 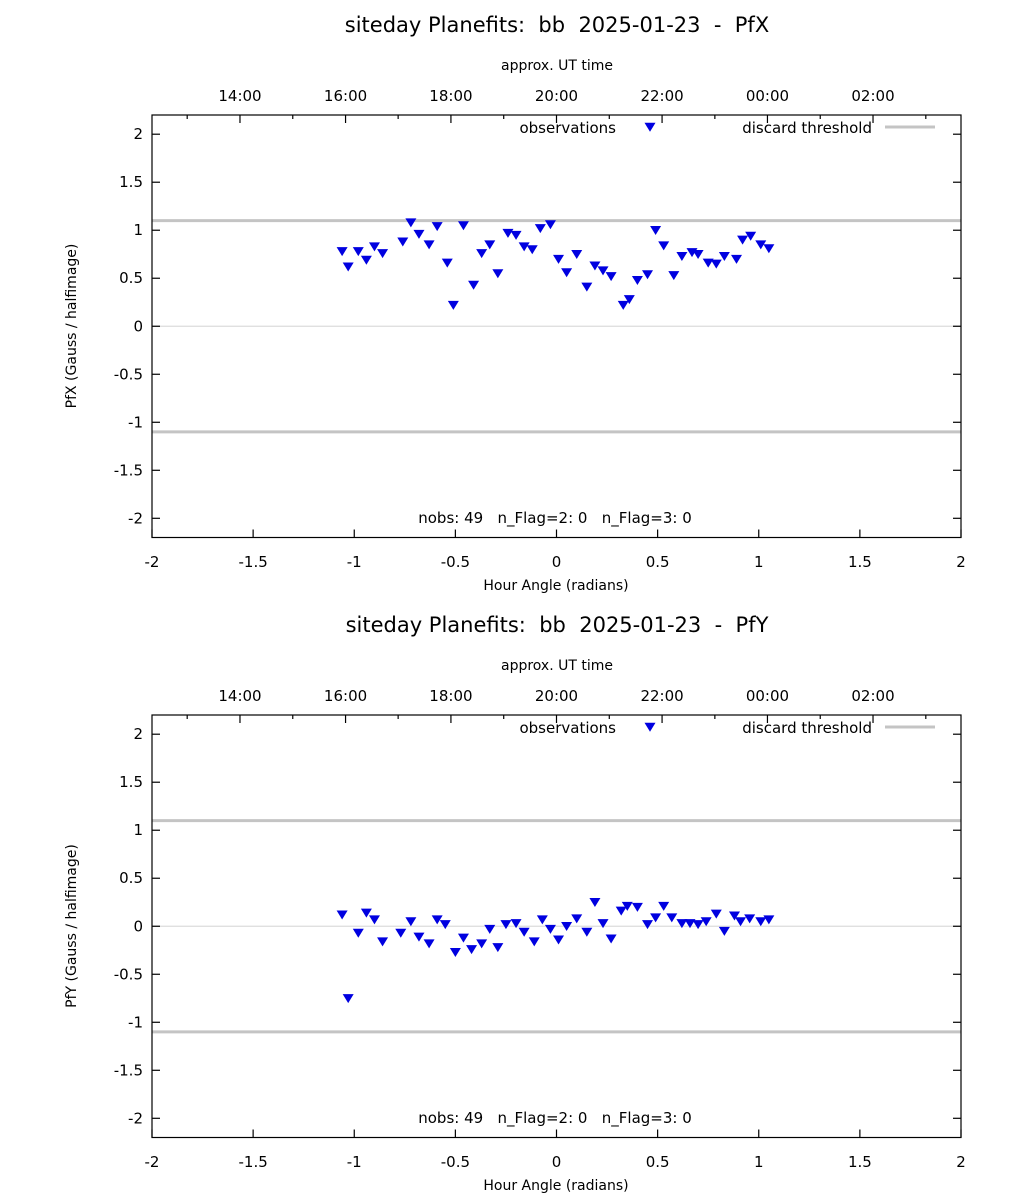 What do you see at coordinates (135, 1022) in the screenshot?
I see `y-tick-label: -1` at bounding box center [135, 1022].